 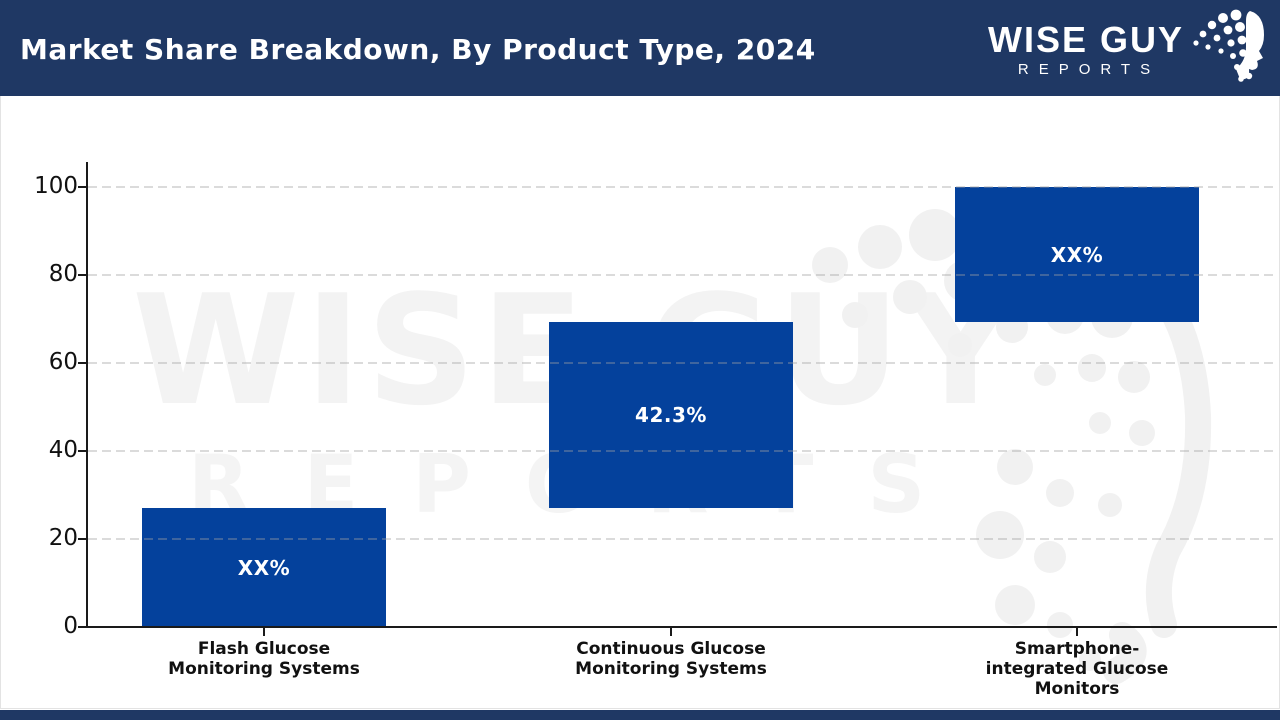 I want to click on y-tick-label-60: 60, so click(x=63, y=362).